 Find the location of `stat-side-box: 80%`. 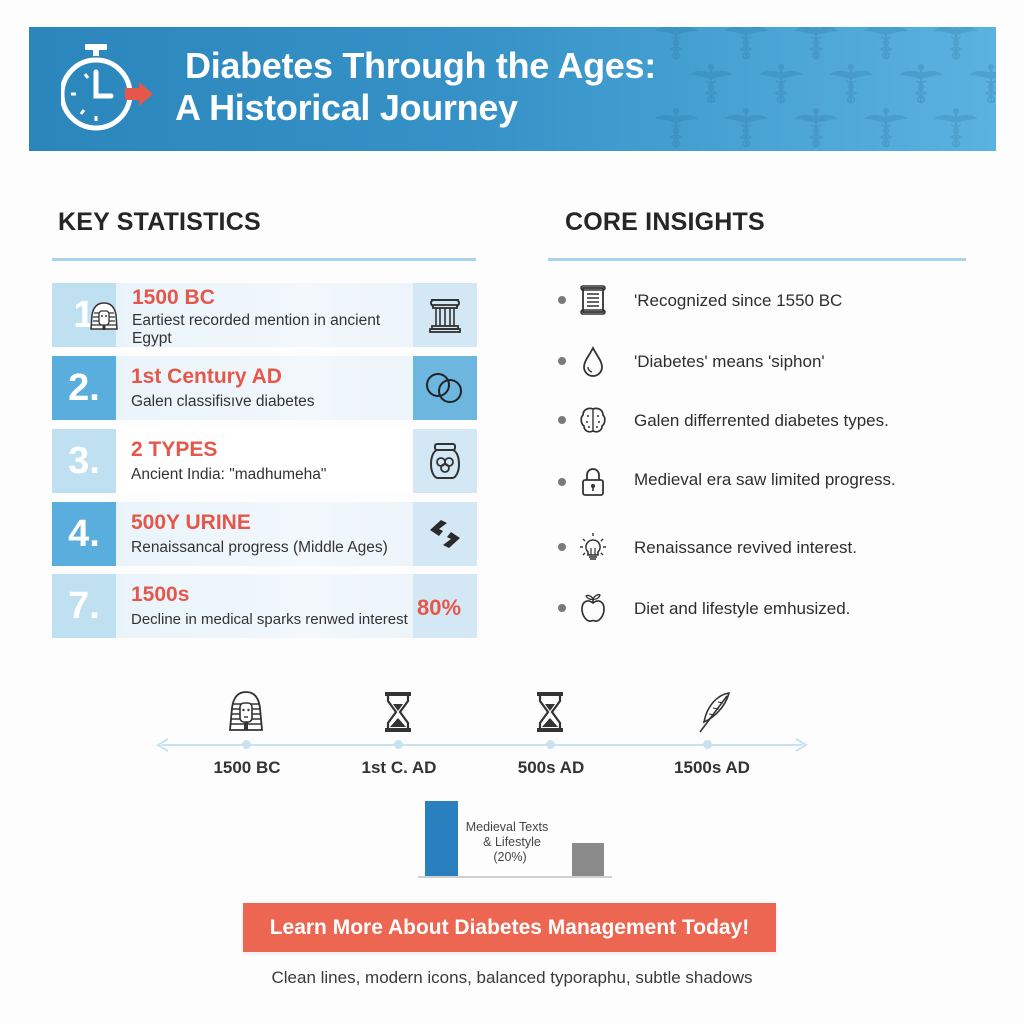

stat-side-box: 80% is located at coordinates (445, 606).